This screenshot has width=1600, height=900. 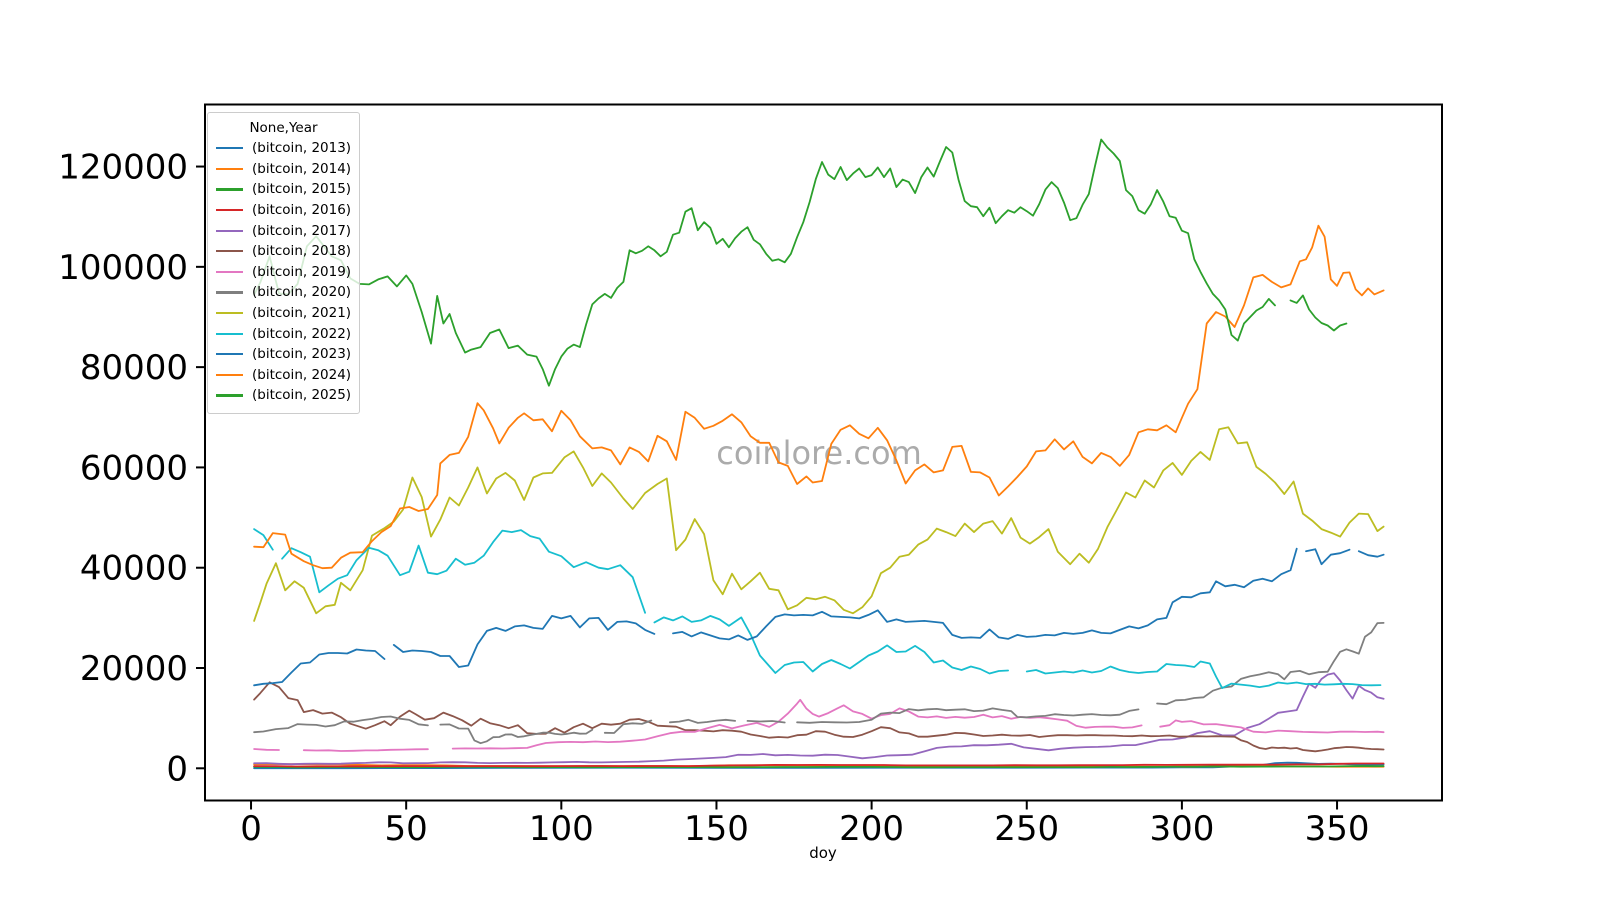 What do you see at coordinates (123, 268) in the screenshot?
I see `y-tick-label: 100000` at bounding box center [123, 268].